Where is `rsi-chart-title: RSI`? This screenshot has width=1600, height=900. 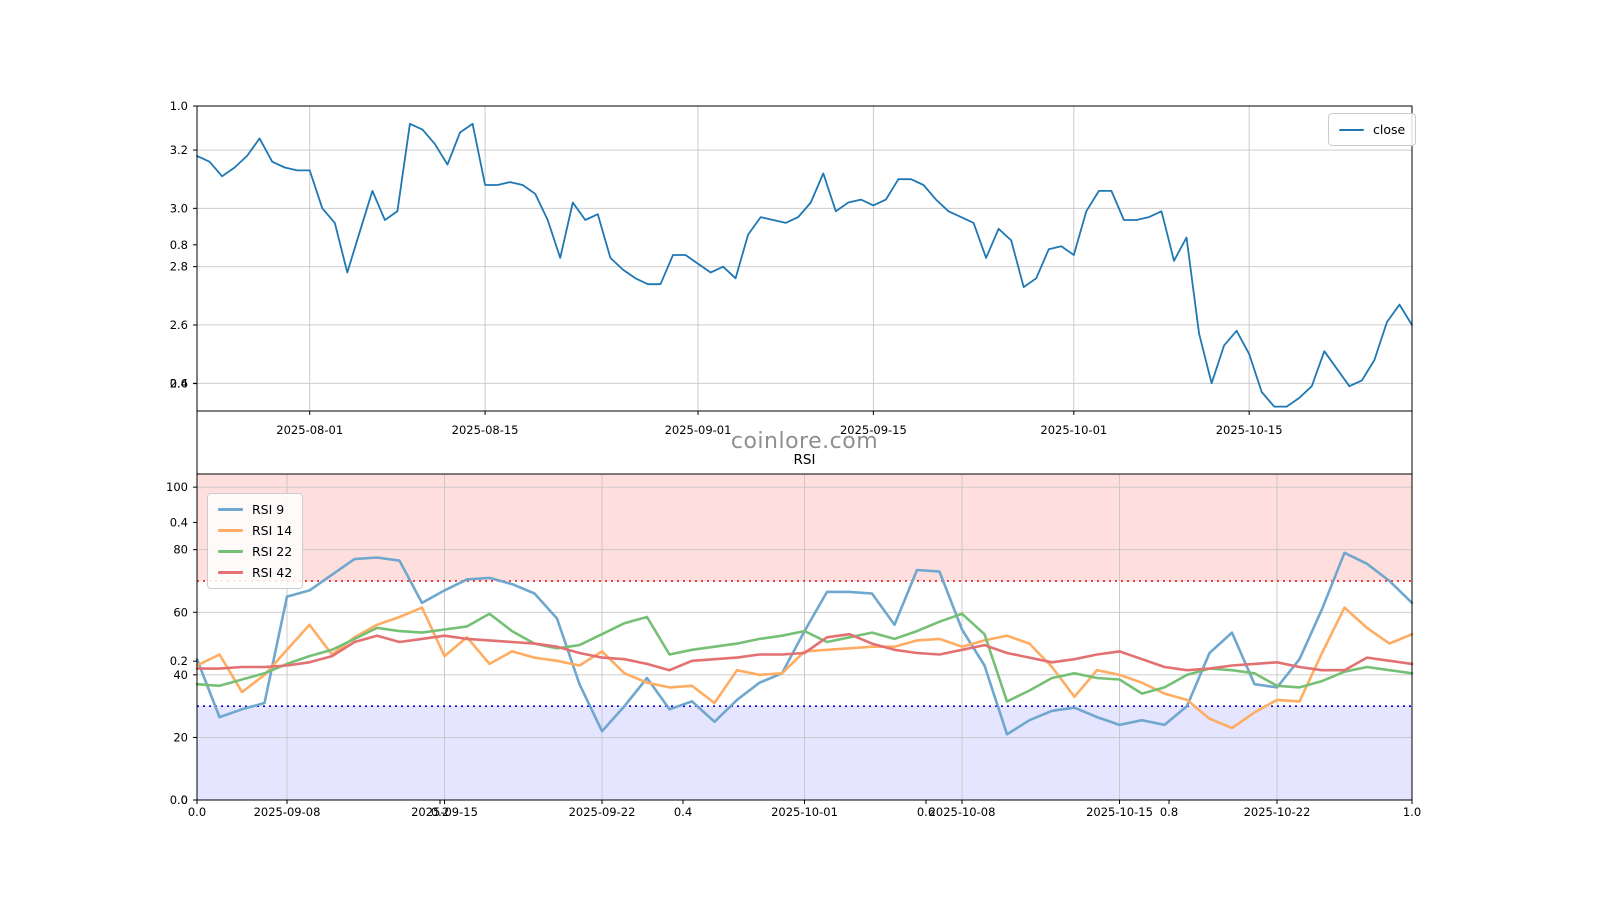 rsi-chart-title: RSI is located at coordinates (804, 460).